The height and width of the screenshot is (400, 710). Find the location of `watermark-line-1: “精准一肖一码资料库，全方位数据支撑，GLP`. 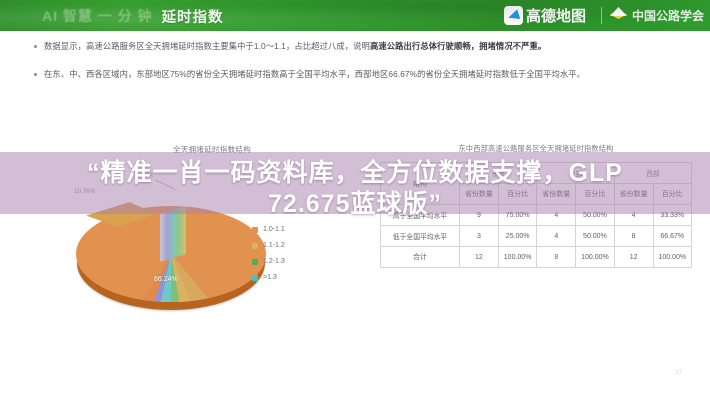

watermark-line-1: “精准一肖一码资料库，全方位数据支撑，GLP is located at coordinates (355, 173).